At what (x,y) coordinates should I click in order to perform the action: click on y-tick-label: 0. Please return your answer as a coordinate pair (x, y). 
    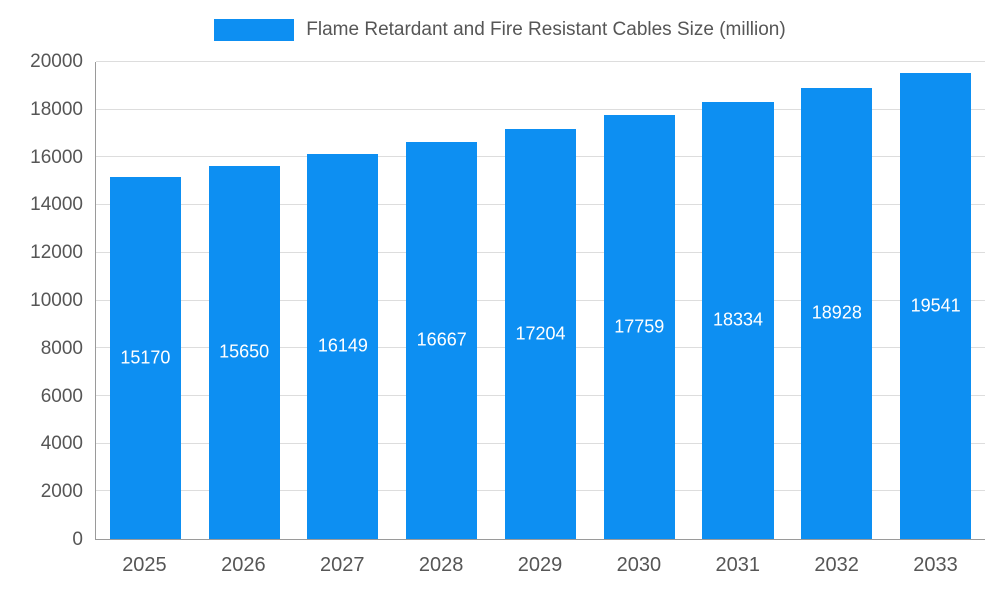
    Looking at the image, I should click on (77, 539).